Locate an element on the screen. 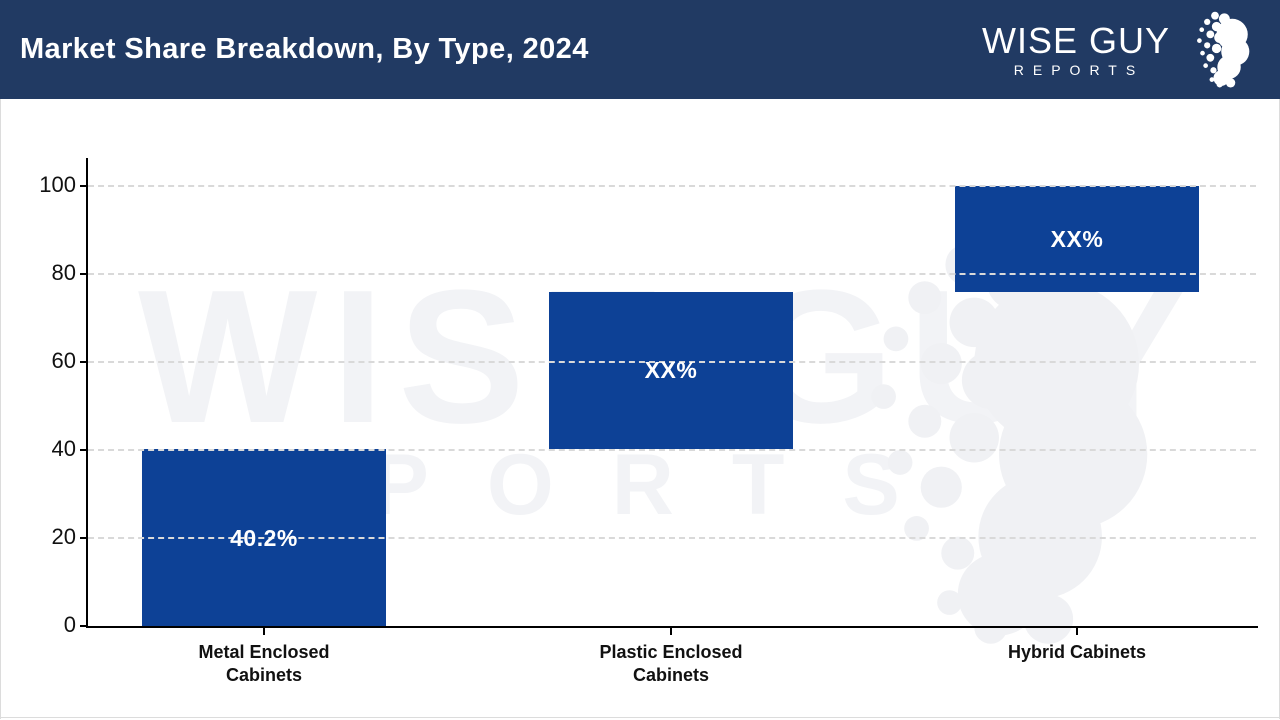  wiseguy-face-icon is located at coordinates (1223, 49).